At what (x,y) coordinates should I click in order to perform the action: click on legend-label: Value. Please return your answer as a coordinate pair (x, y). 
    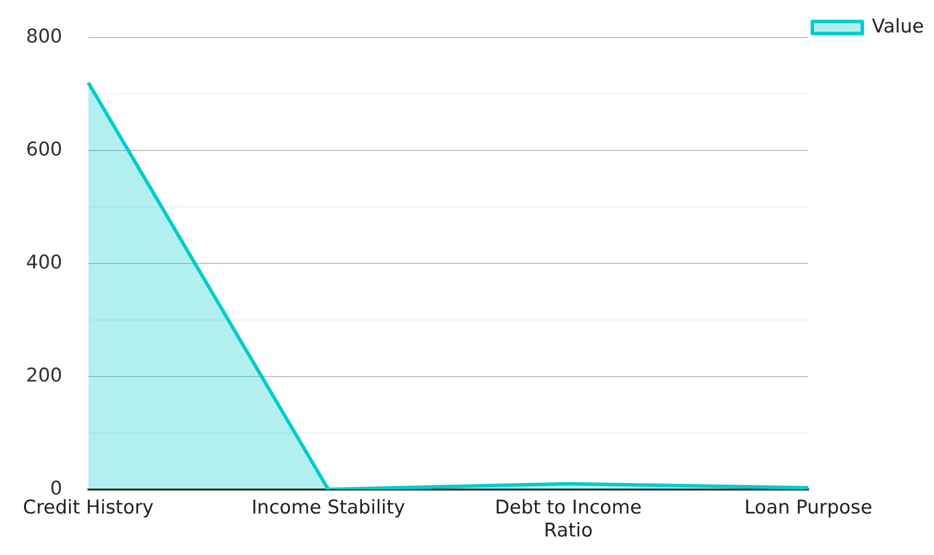
    Looking at the image, I should click on (898, 26).